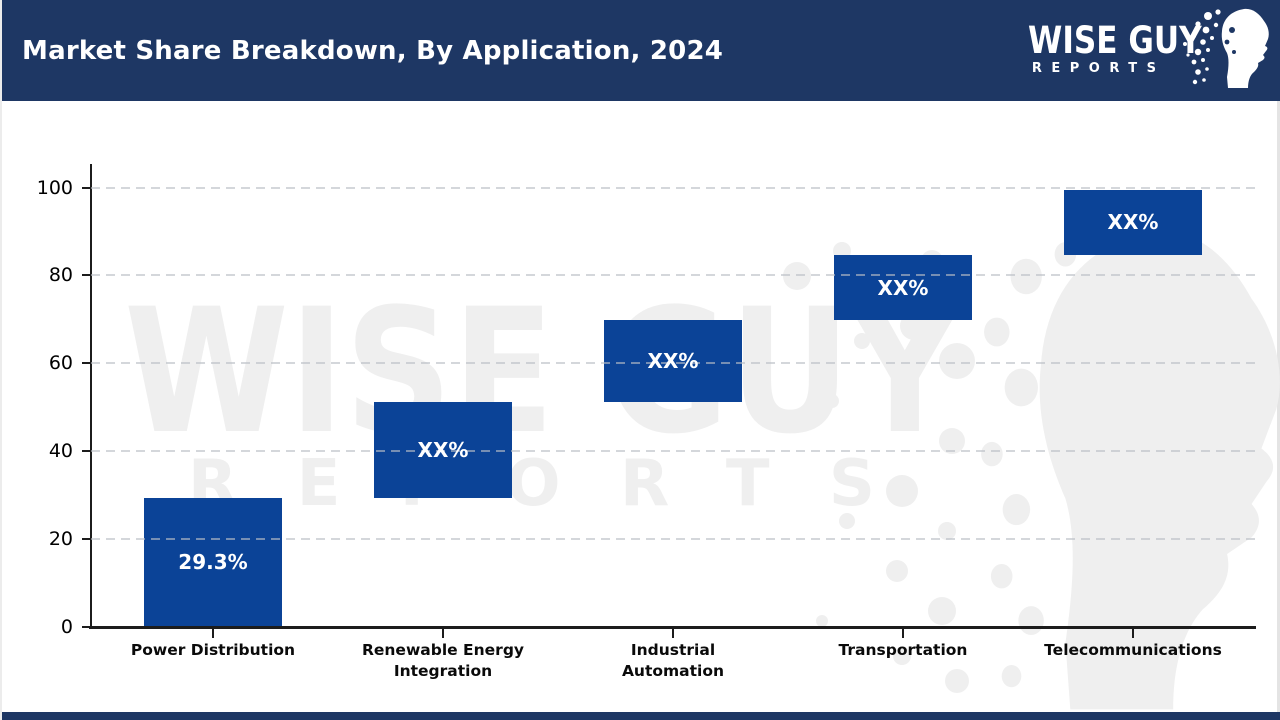 Image resolution: width=1280 pixels, height=720 pixels. Describe the element at coordinates (54, 187) in the screenshot. I see `y-tick-label: 100` at that location.